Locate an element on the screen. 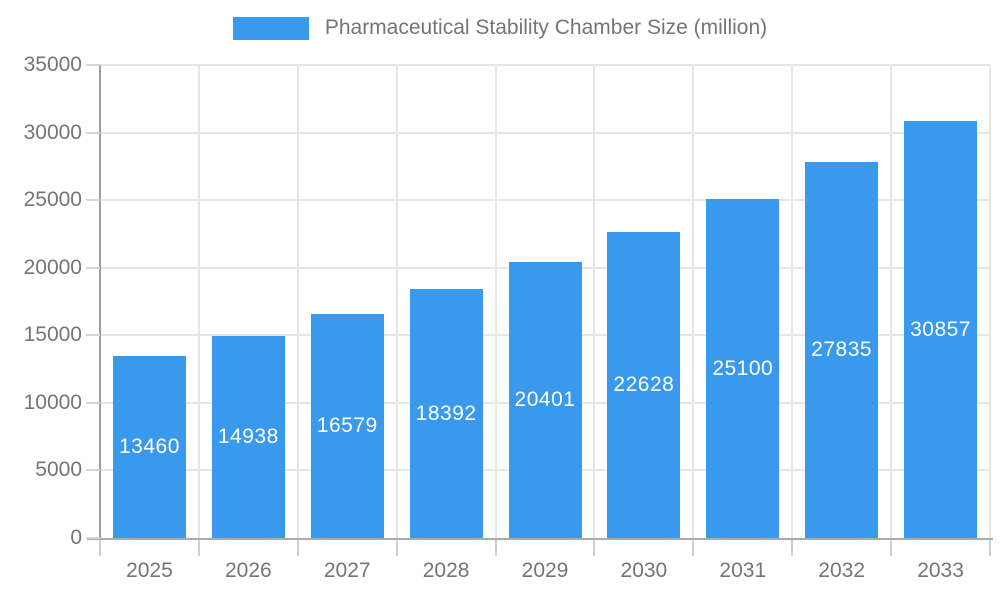 The width and height of the screenshot is (1000, 600). bar-2025: 13460 is located at coordinates (149, 447).